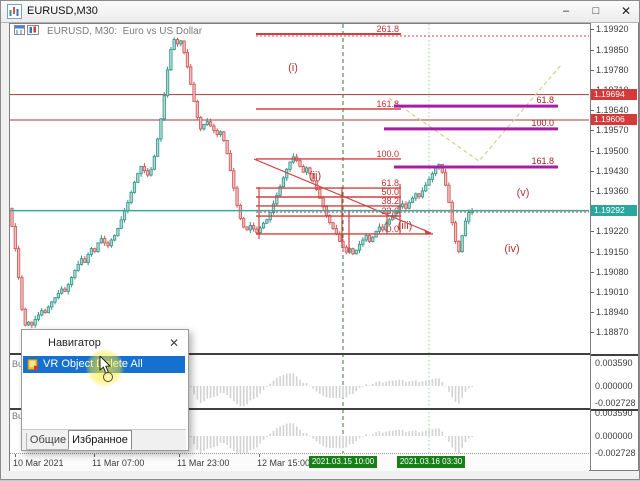 This screenshot has height=481, width=640. Describe the element at coordinates (390, 192) in the screenshot. I see `fibo-level-label: 50.0` at that location.